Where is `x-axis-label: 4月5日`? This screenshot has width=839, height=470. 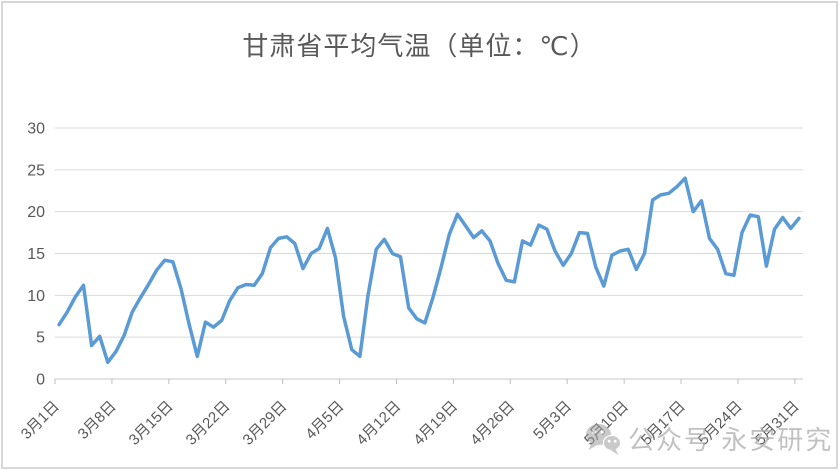
x-axis-label: 4月5日 is located at coordinates (324, 420).